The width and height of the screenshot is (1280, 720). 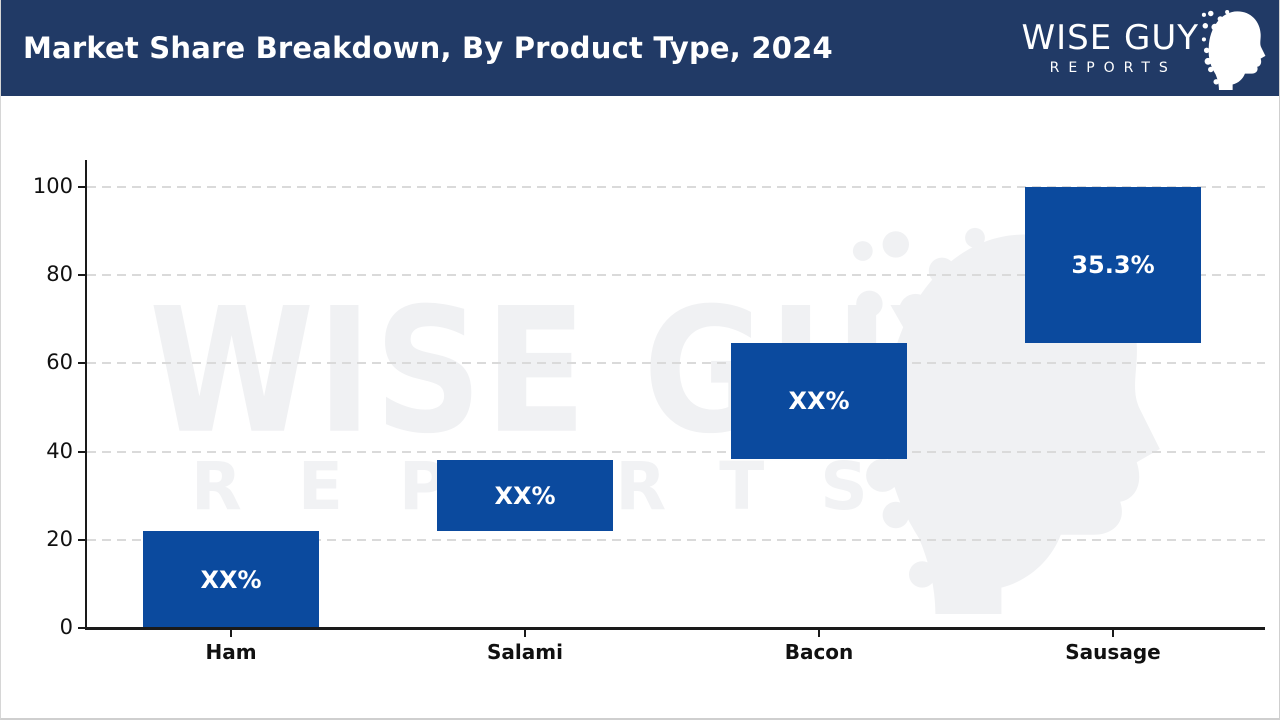 I want to click on x-tick-label-sausage: Sausage, so click(x=1113, y=652).